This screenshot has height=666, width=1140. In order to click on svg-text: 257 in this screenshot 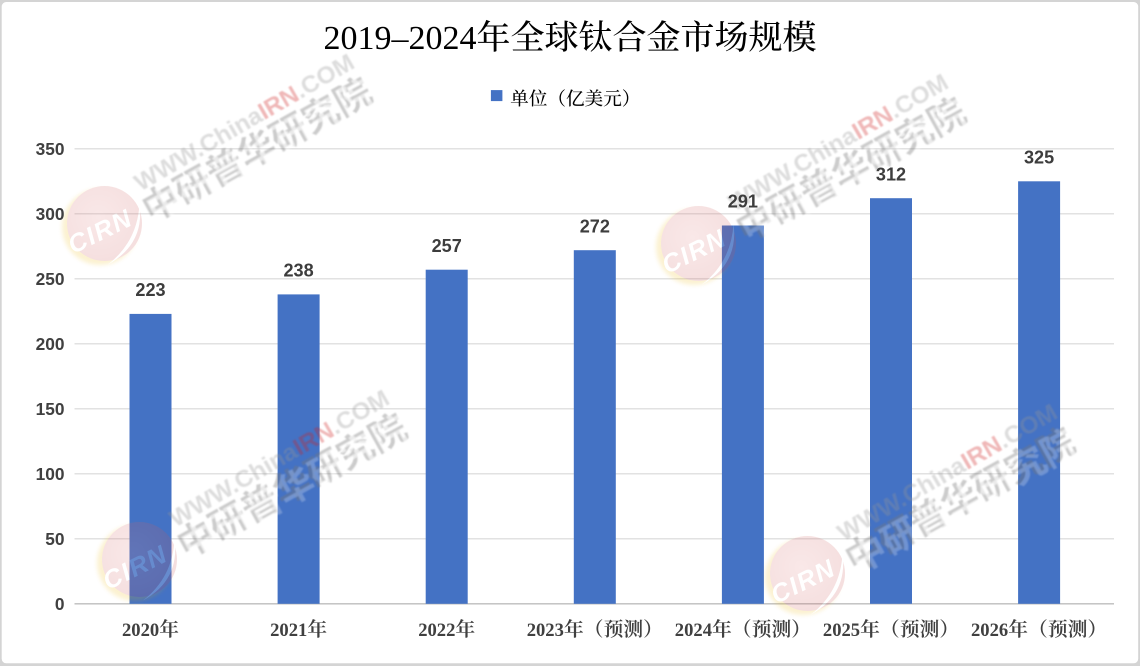, I will do `click(447, 246)`.